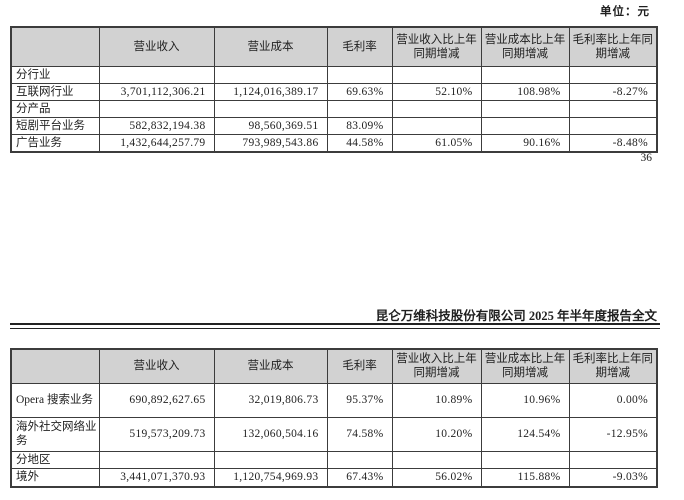  Describe the element at coordinates (156, 400) in the screenshot. I see `data-cell: 690,892,627.65` at that location.